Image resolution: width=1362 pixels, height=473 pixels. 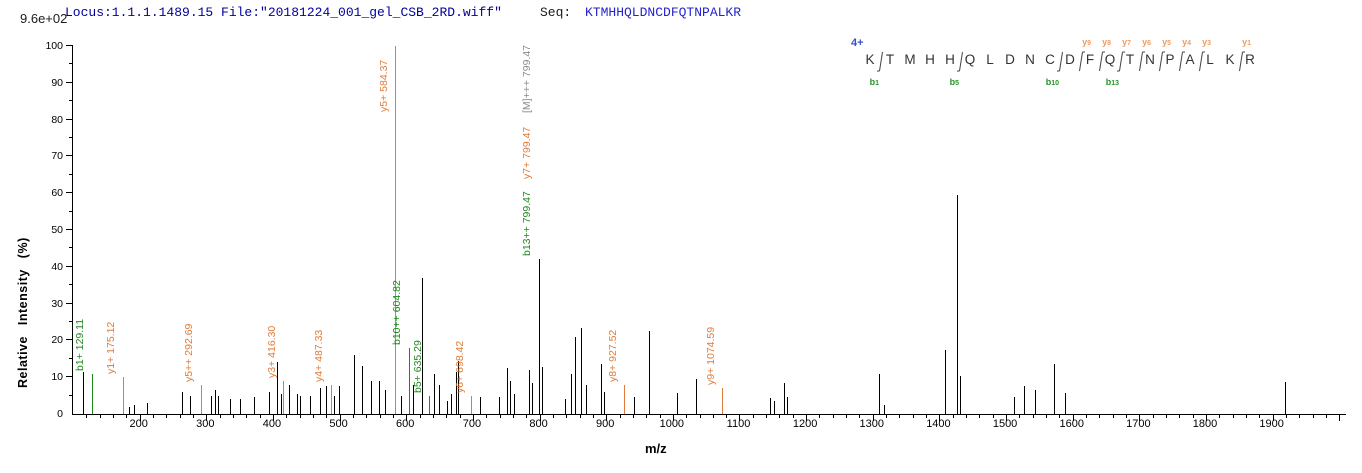 I want to click on x-tick-label: 1700, so click(x=1138, y=424).